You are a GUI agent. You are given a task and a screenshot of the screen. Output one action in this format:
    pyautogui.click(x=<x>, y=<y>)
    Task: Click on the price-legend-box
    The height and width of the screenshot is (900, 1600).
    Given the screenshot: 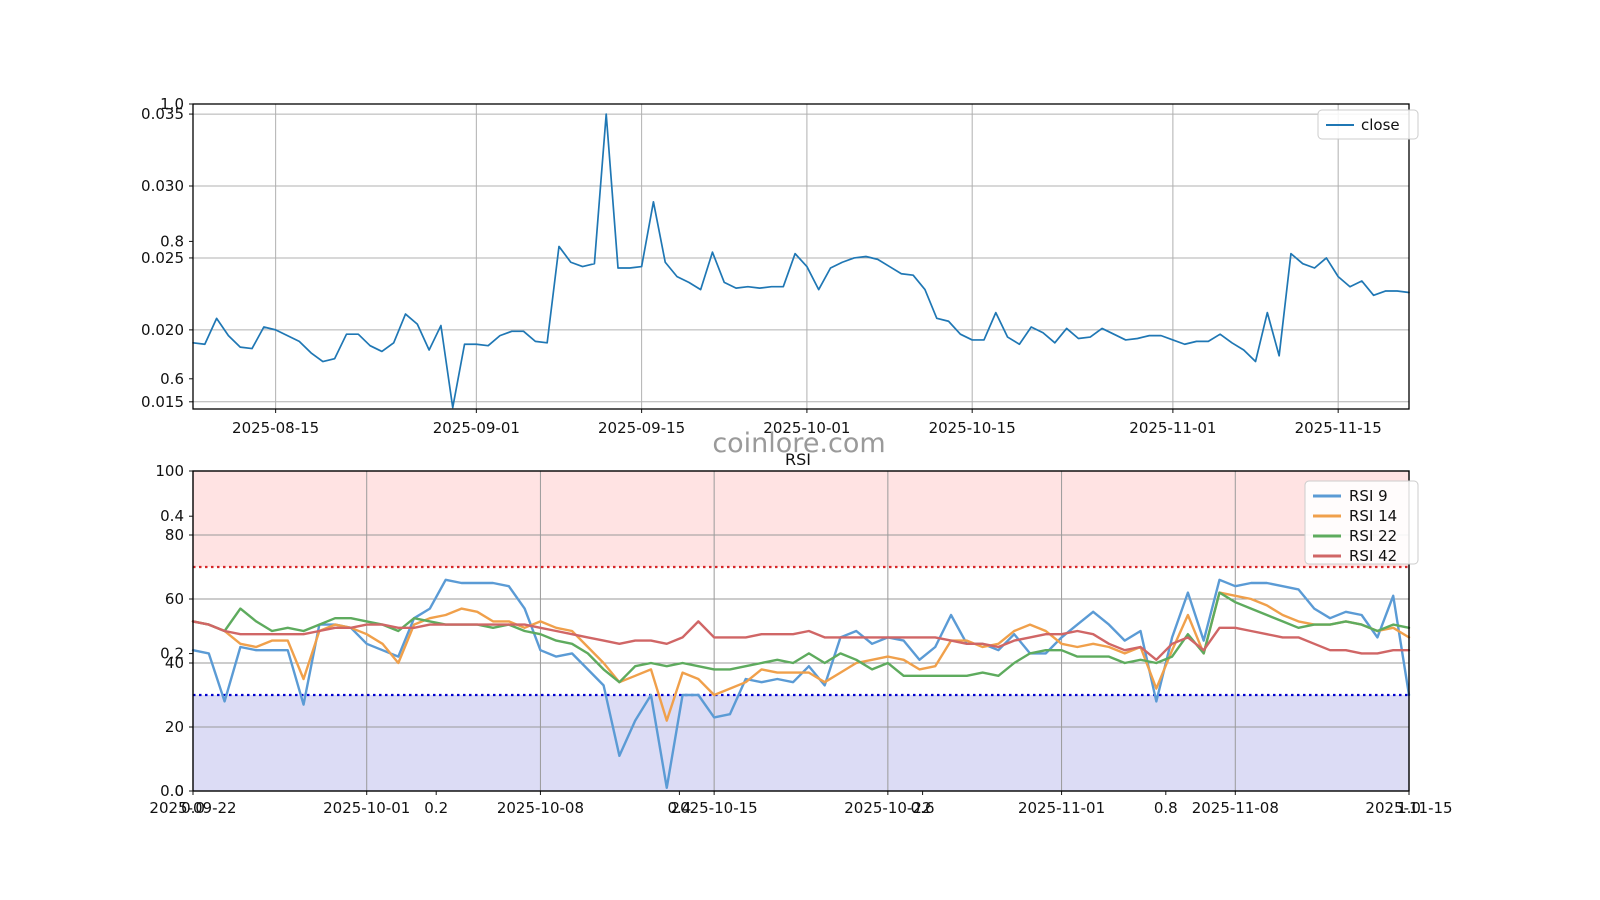 What is the action you would take?
    pyautogui.click(x=1368, y=124)
    